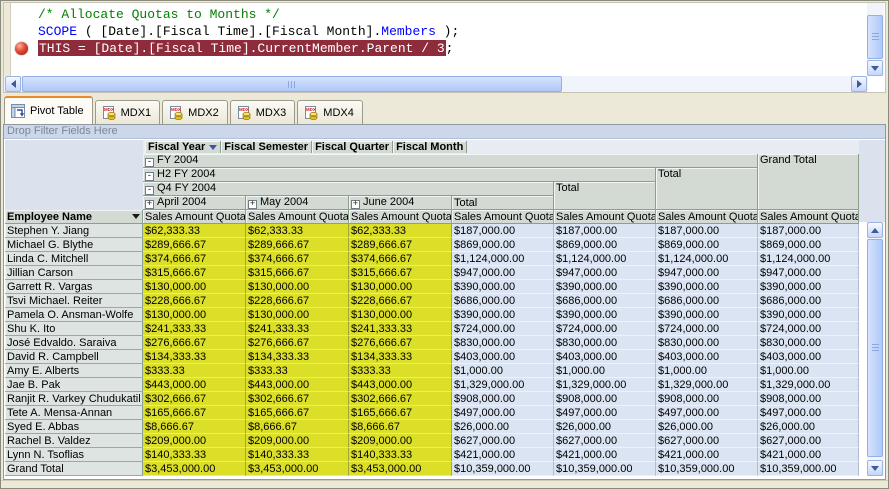 The height and width of the screenshot is (489, 889). I want to click on total-value-cell: $1,000.00, so click(503, 371).